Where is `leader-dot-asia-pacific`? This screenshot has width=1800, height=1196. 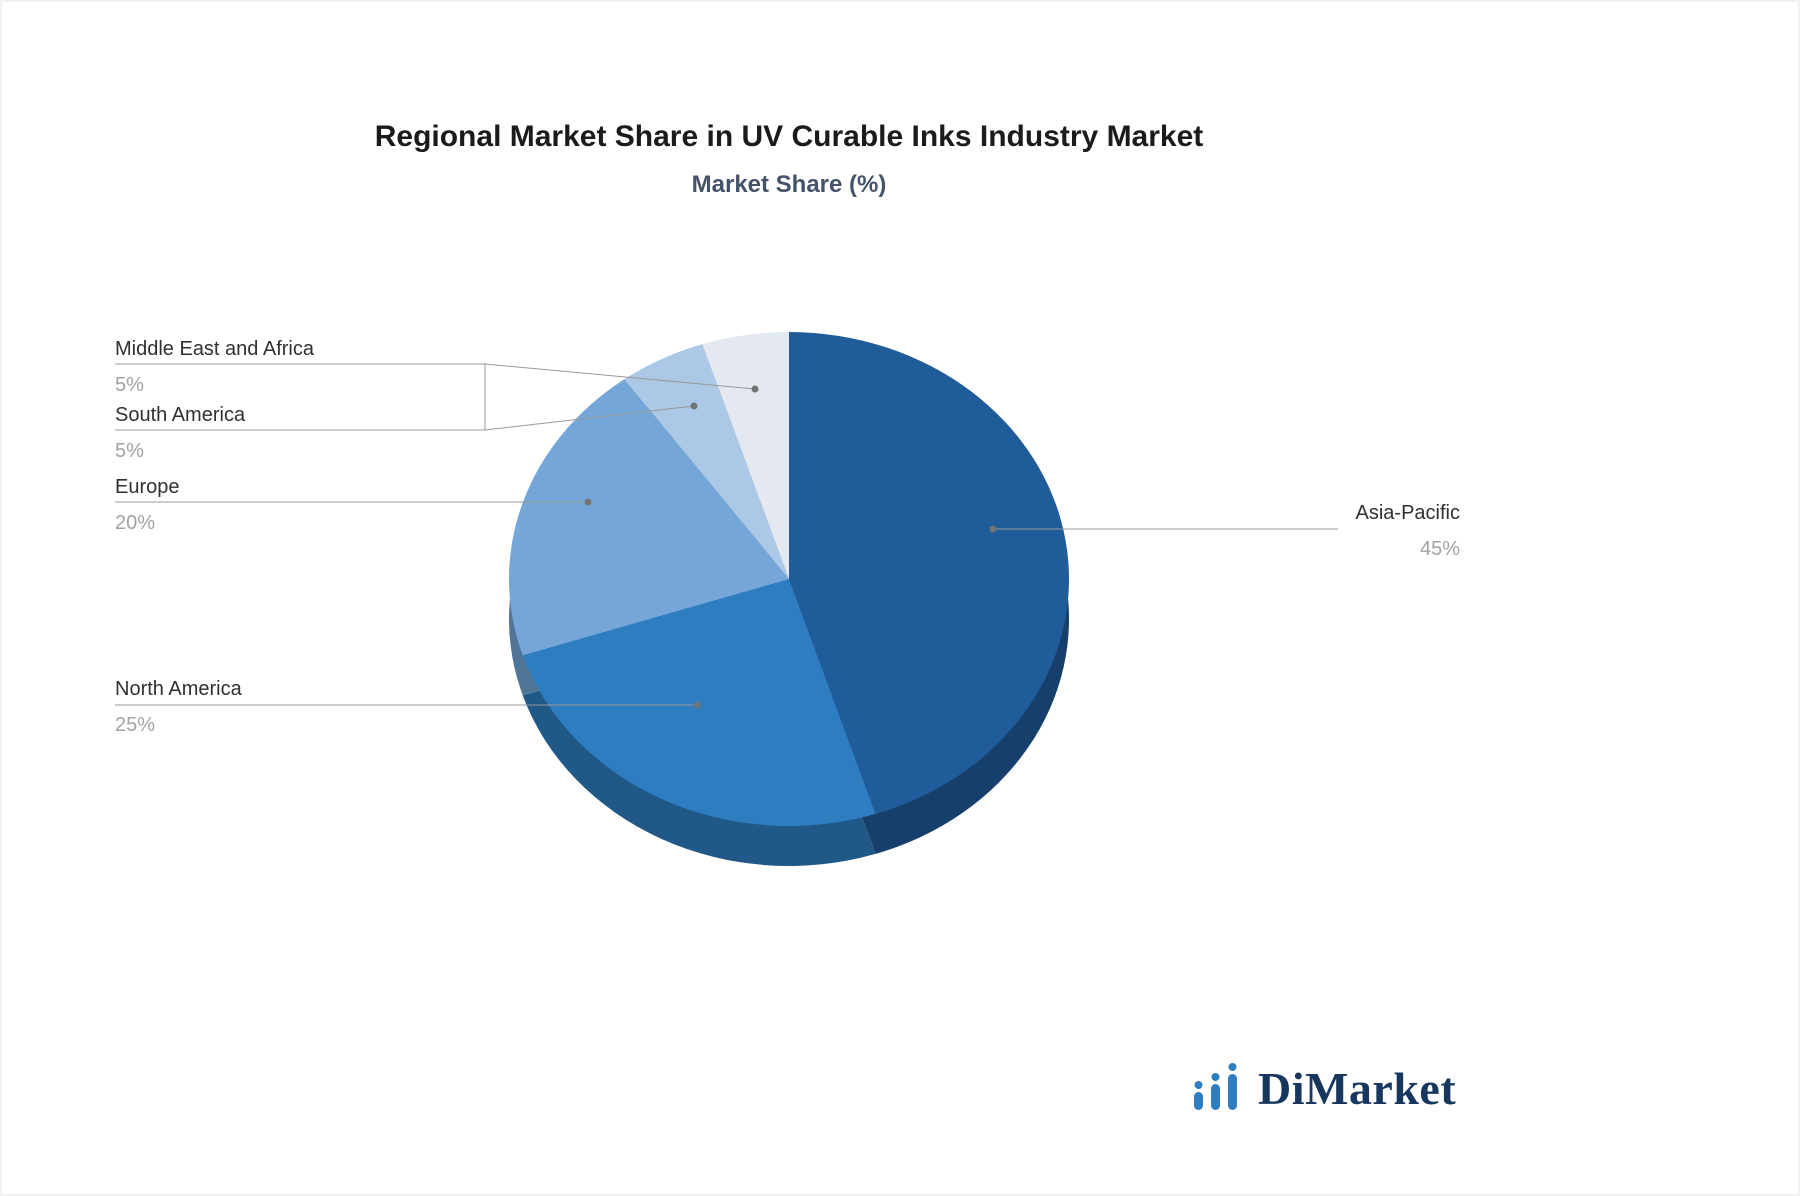
leader-dot-asia-pacific is located at coordinates (993, 529).